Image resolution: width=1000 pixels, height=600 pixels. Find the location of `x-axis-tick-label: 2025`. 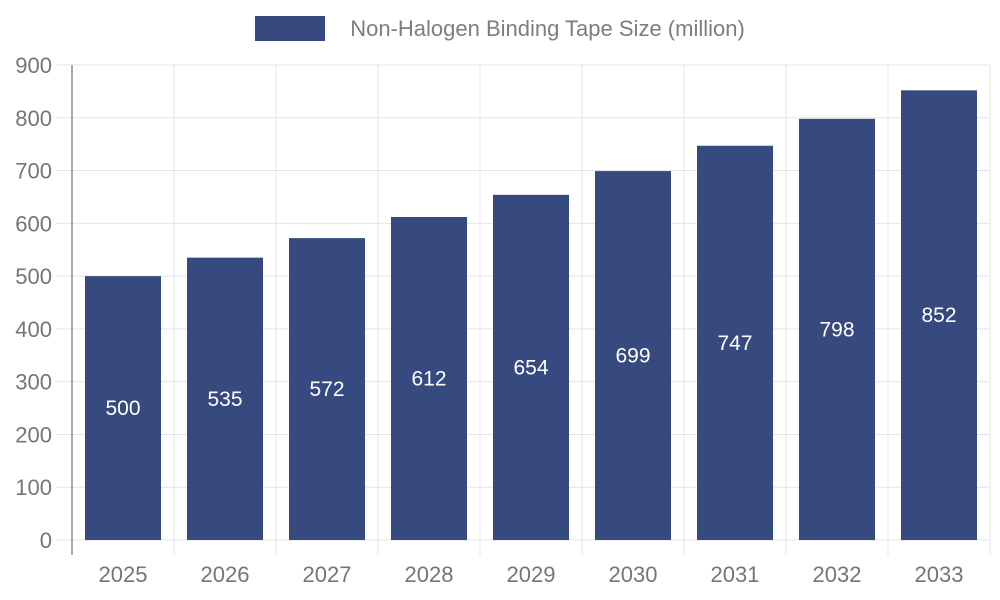

x-axis-tick-label: 2025 is located at coordinates (123, 574).